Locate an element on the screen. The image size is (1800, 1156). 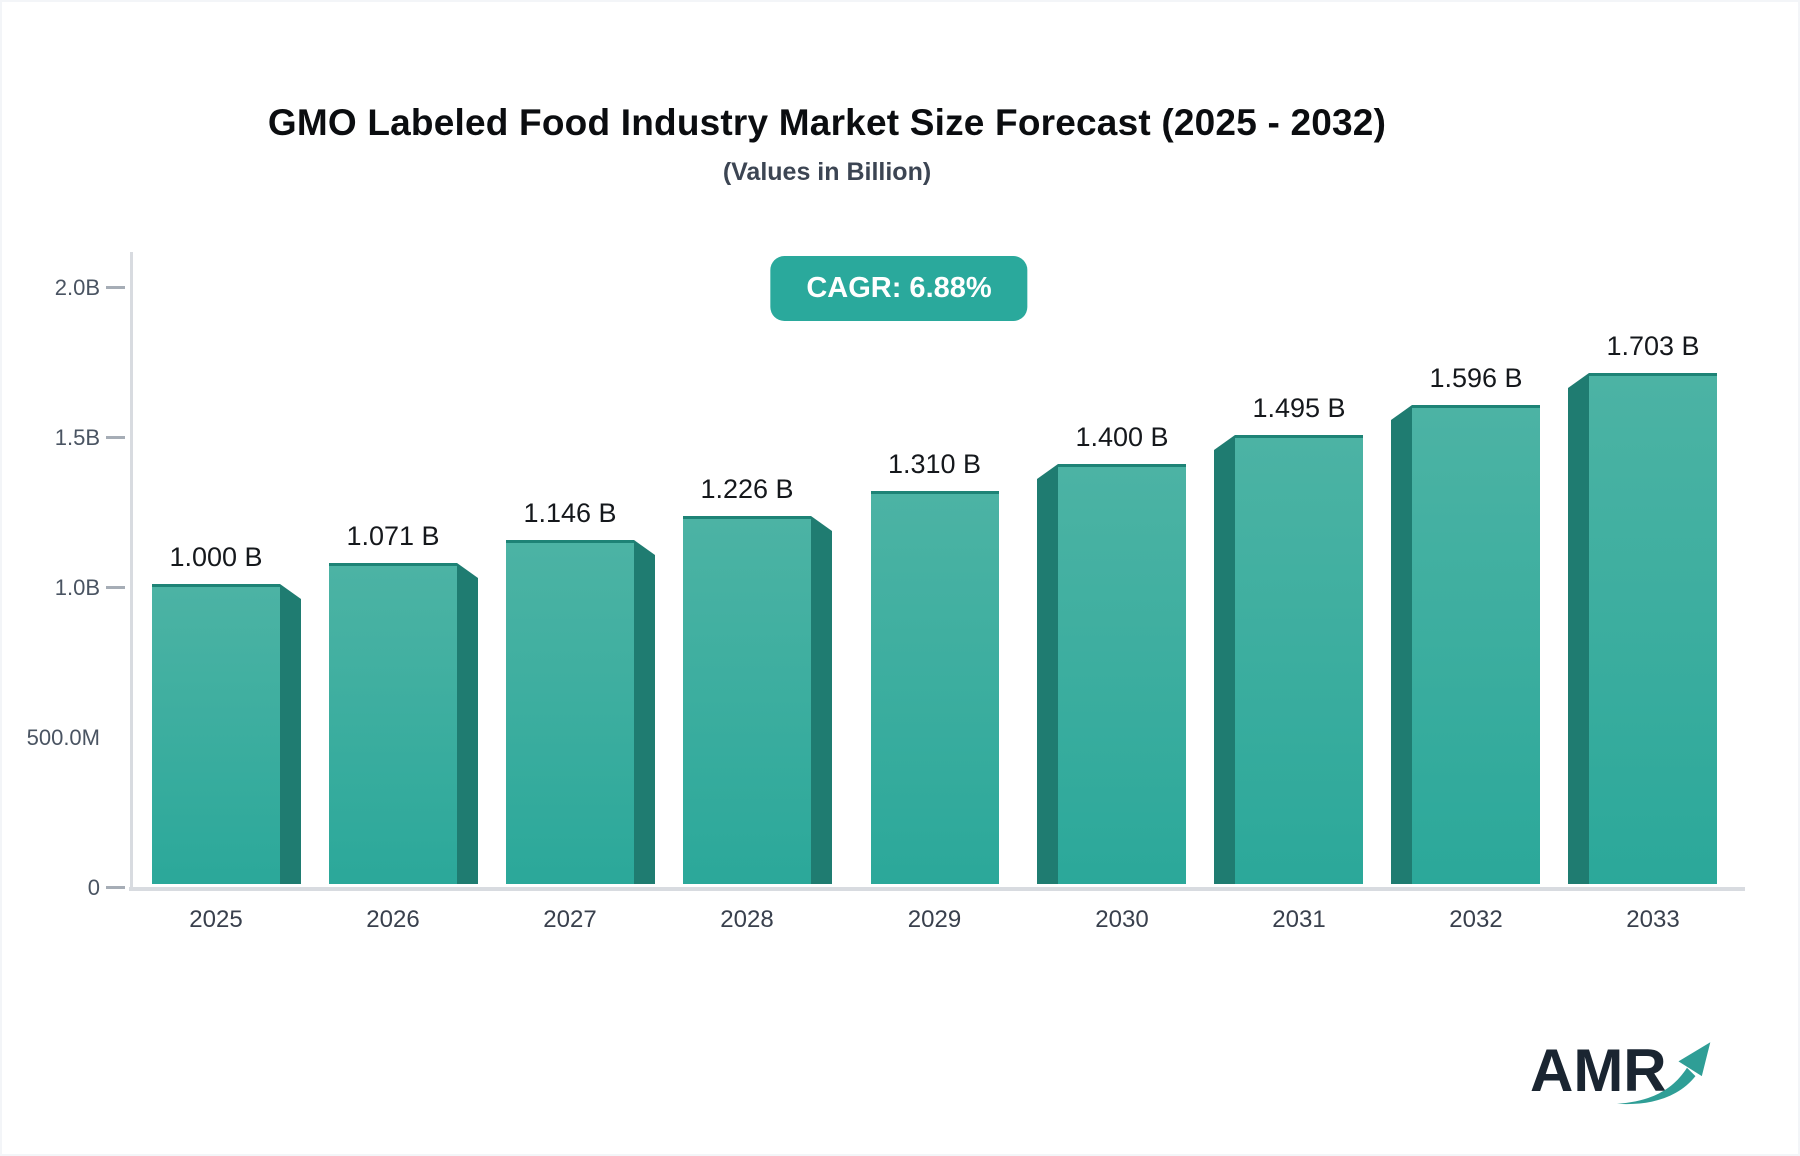
x-tick-label: 2033 is located at coordinates (1653, 919).